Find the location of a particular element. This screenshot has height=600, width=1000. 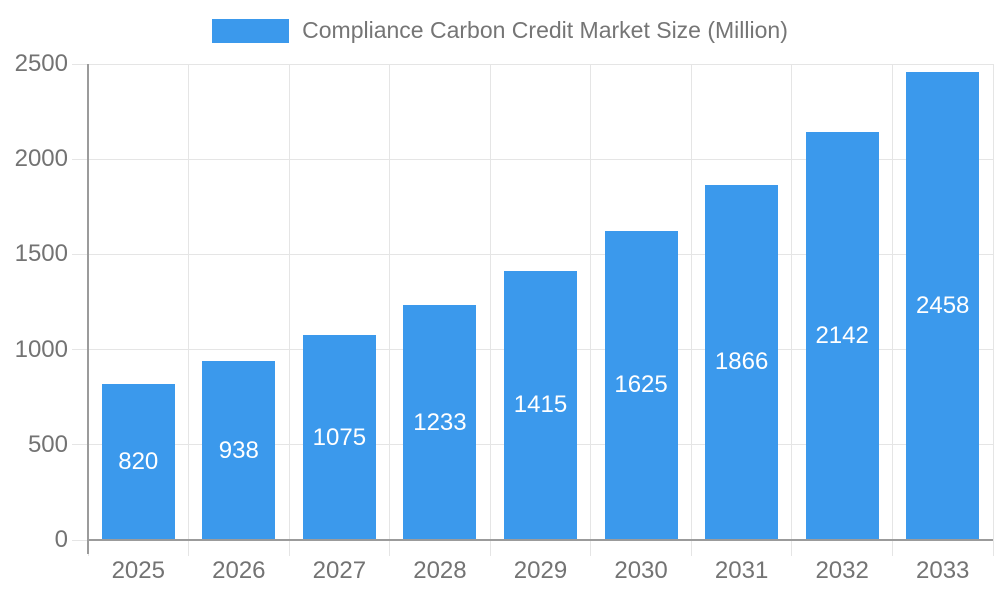

legend-swatch-icon is located at coordinates (251, 30).